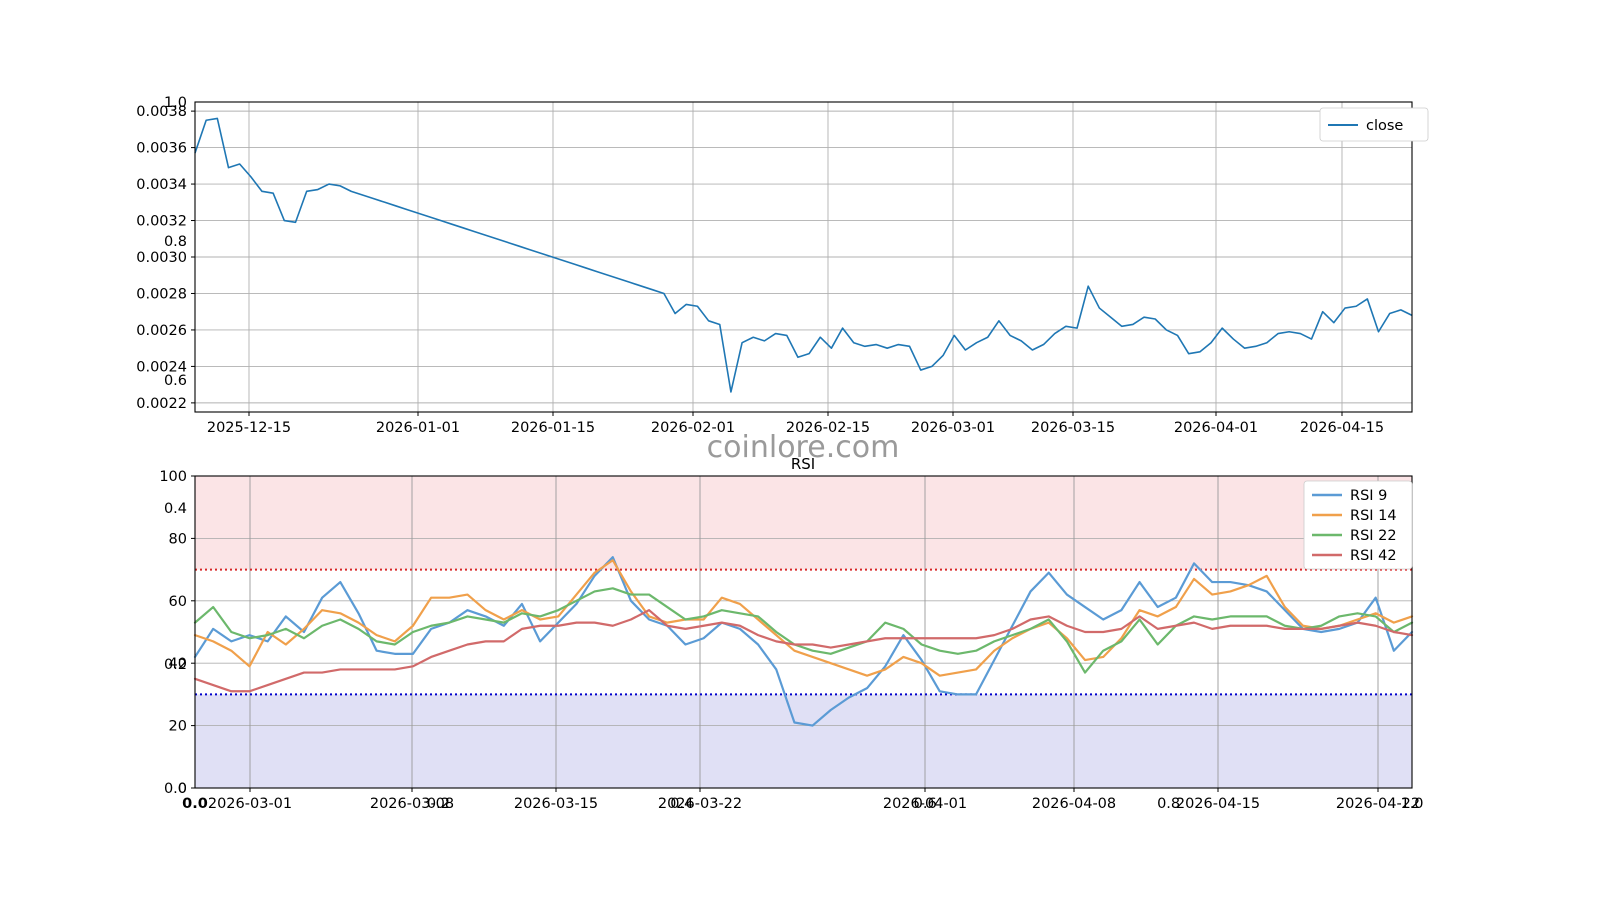 This screenshot has width=1600, height=900. Describe the element at coordinates (1378, 804) in the screenshot. I see `rsi-x-tick-label: 2026-04-22` at that location.